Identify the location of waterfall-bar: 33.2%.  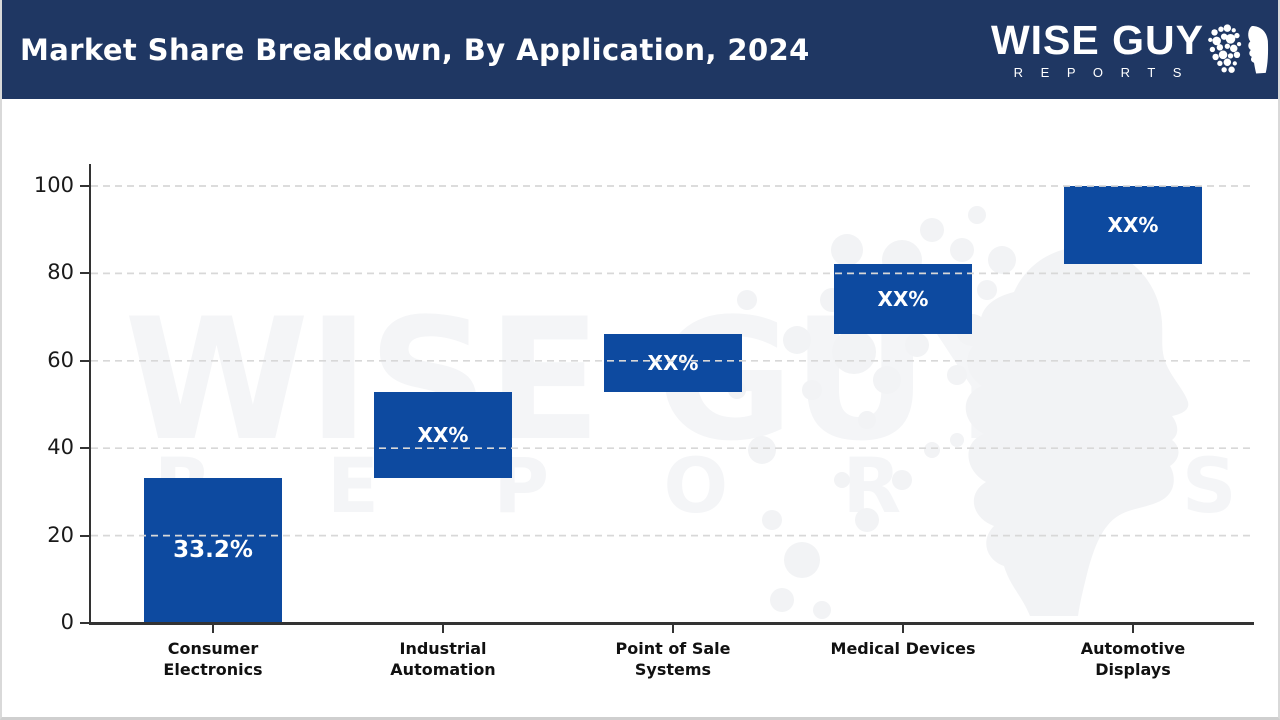
(213, 550).